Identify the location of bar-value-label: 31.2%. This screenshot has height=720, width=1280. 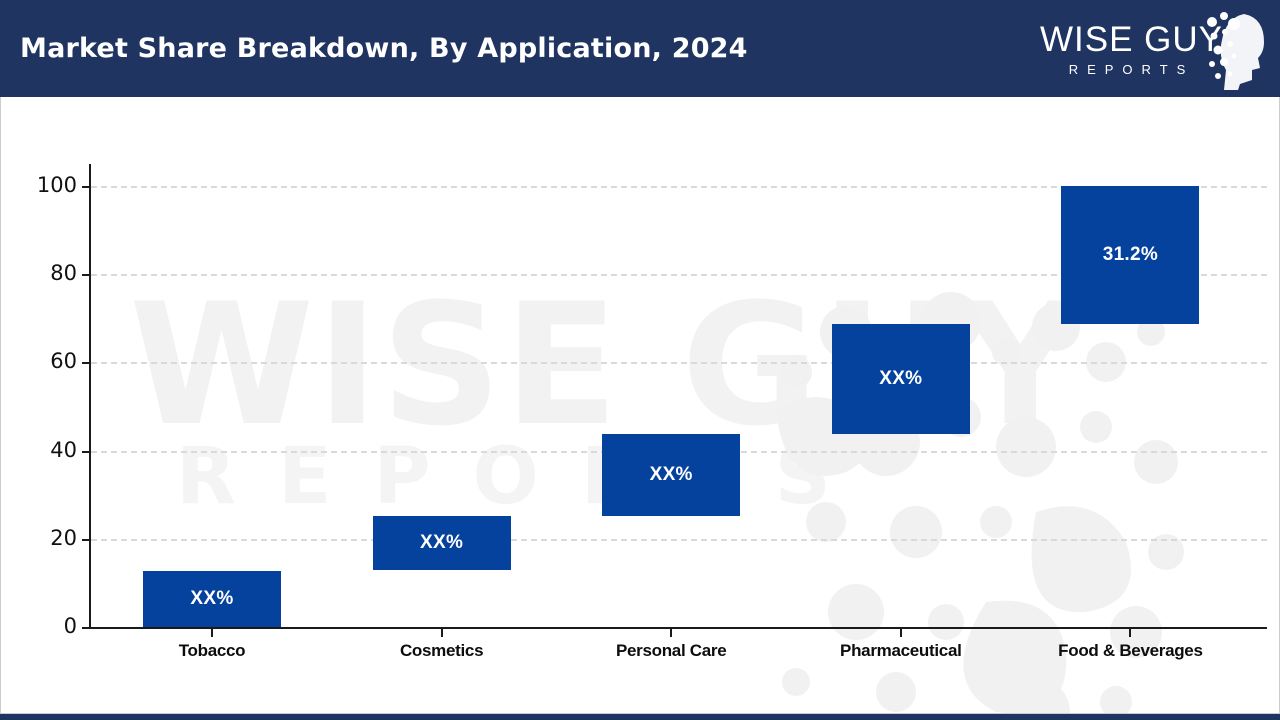
(1130, 254).